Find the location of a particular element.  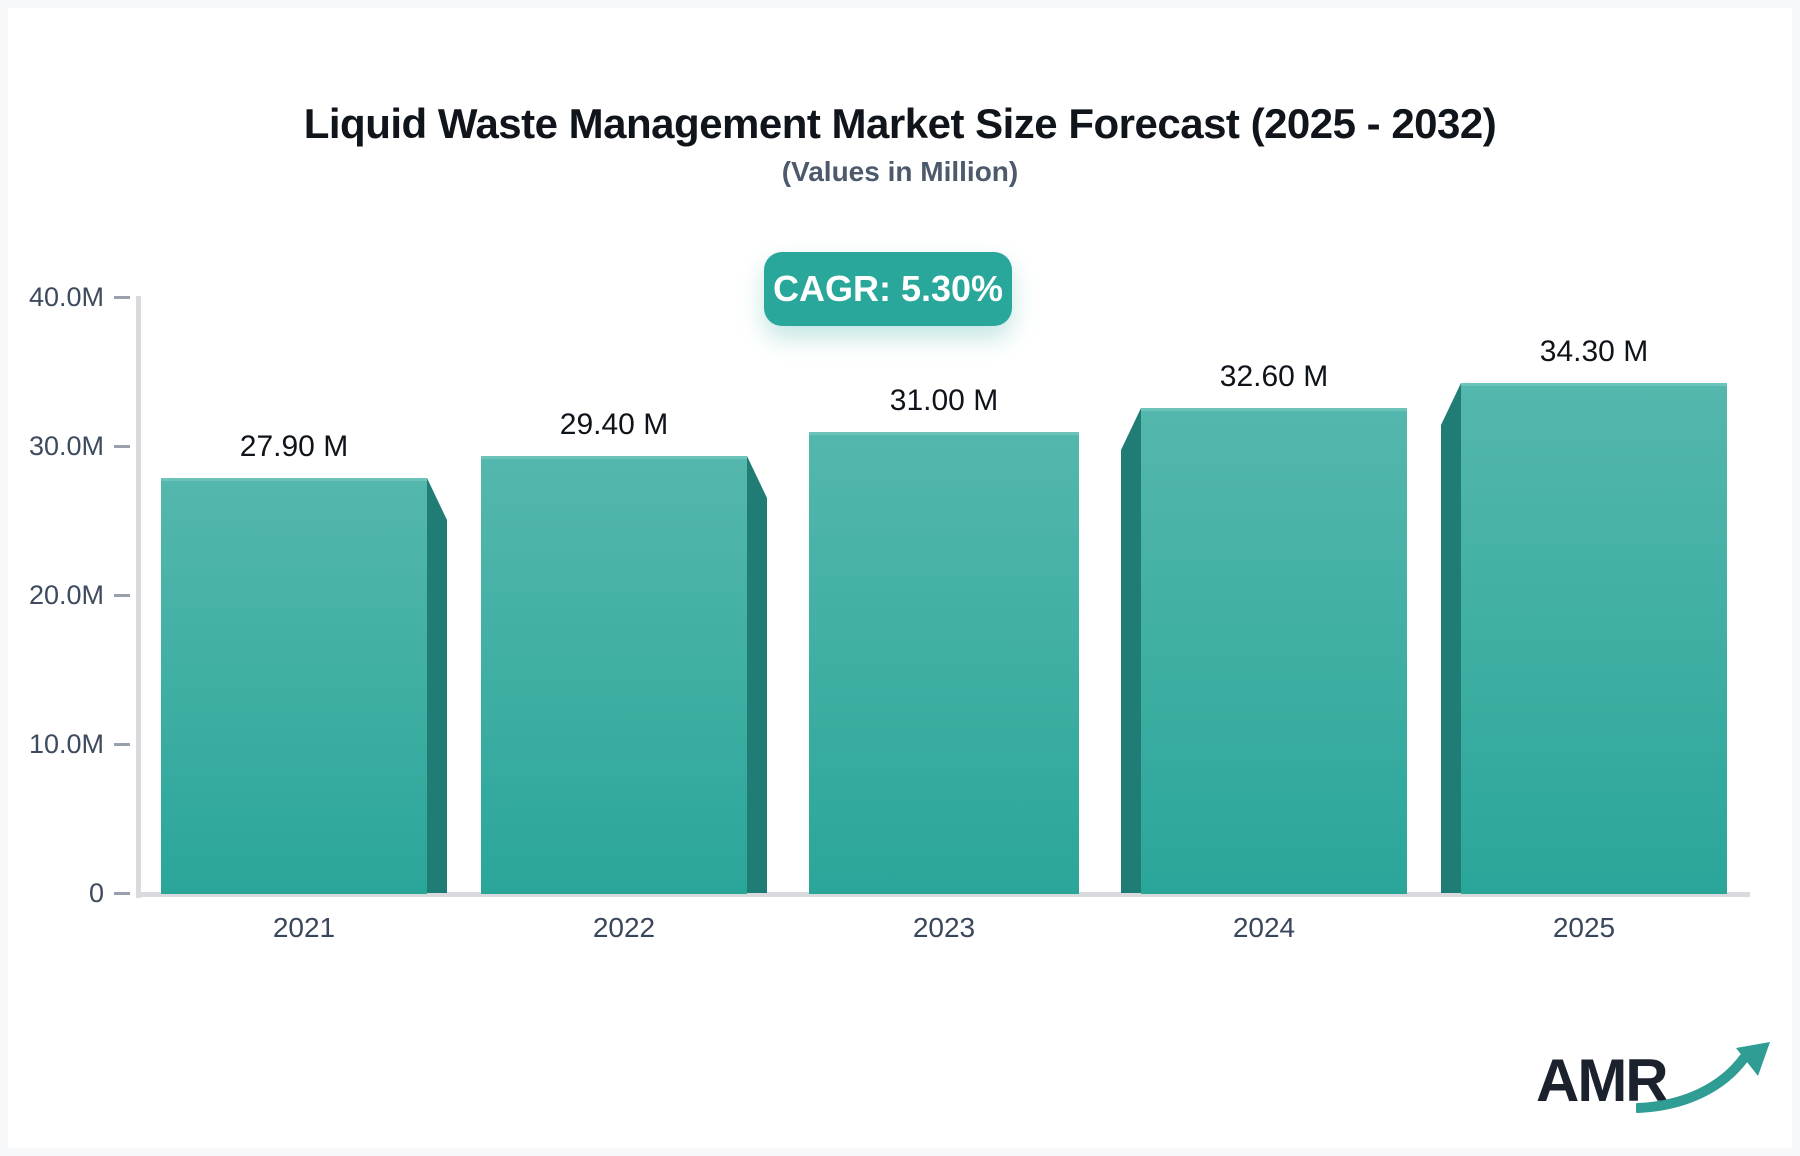

bar-value-label: 32.60 M is located at coordinates (1274, 376).